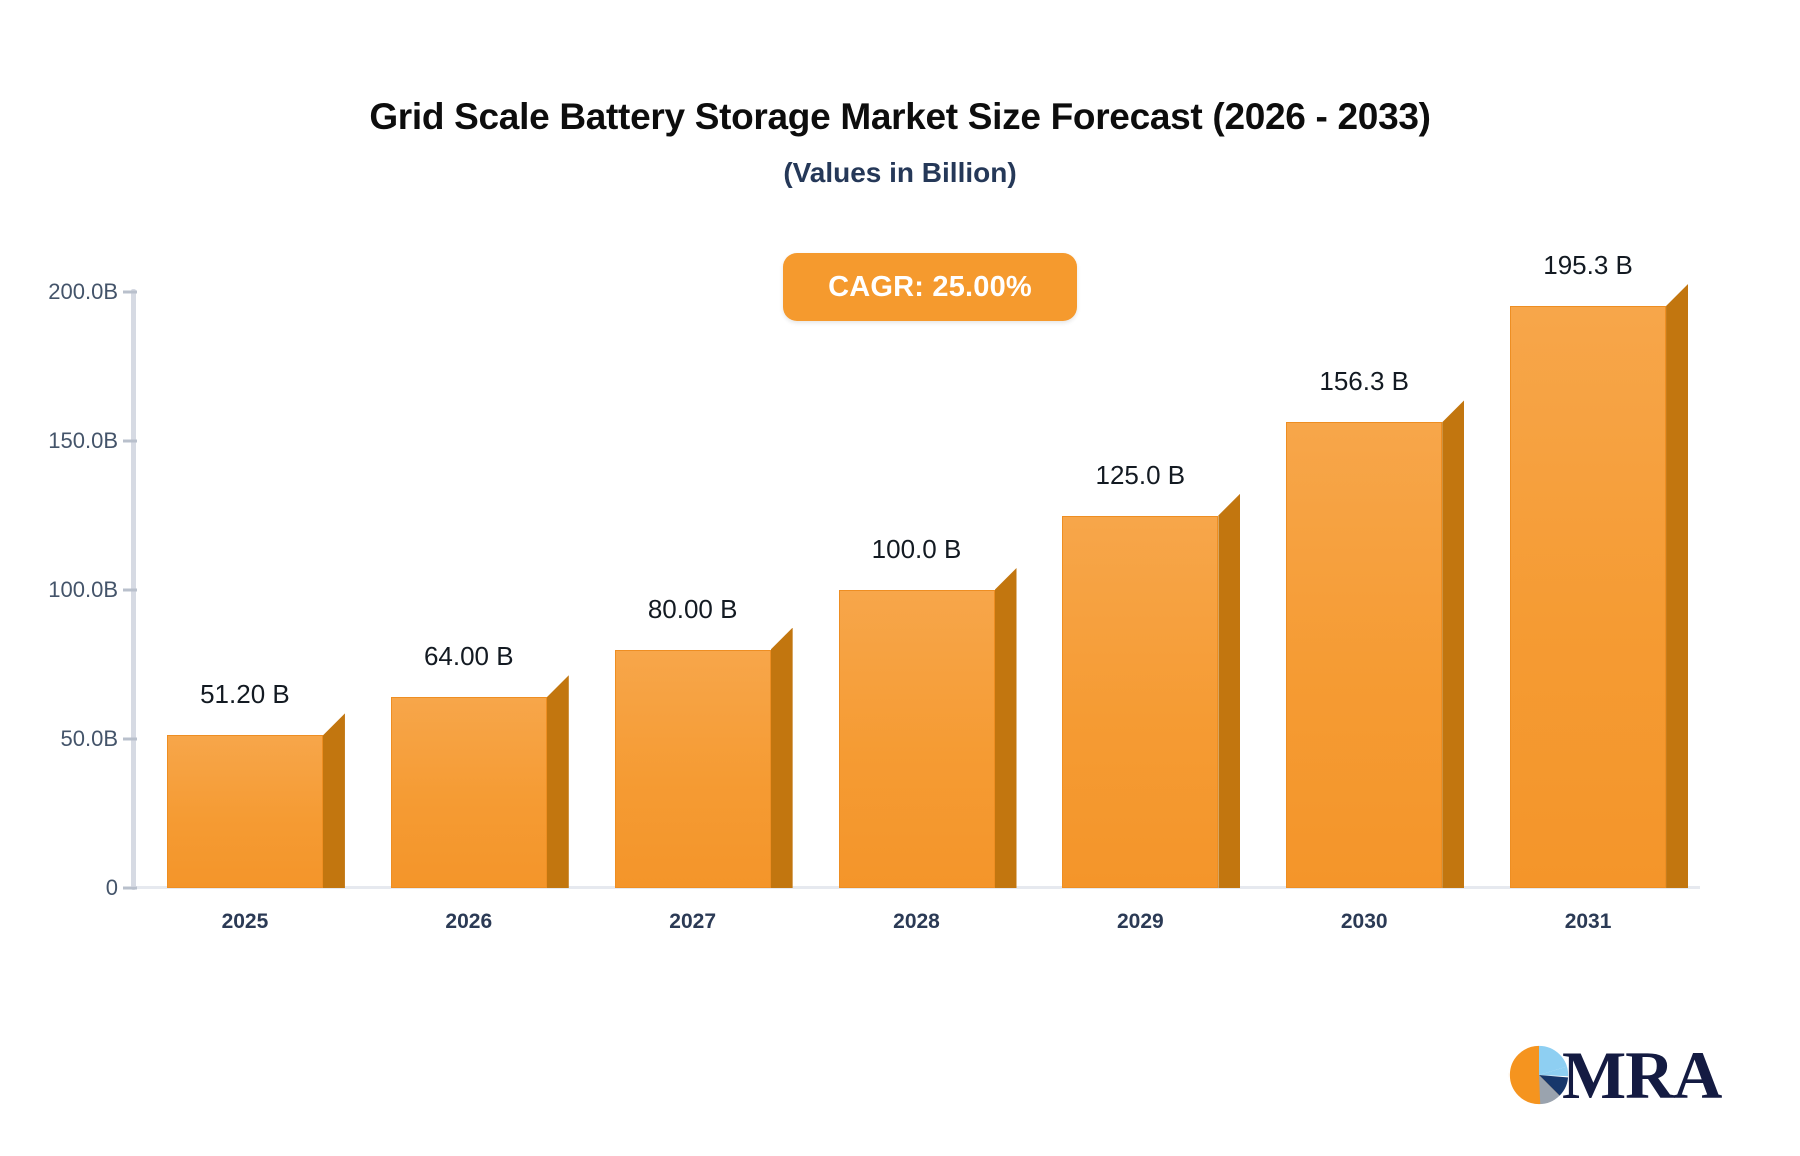 The image size is (1800, 1156). What do you see at coordinates (245, 694) in the screenshot?
I see `bar-value-label: 51.20 B` at bounding box center [245, 694].